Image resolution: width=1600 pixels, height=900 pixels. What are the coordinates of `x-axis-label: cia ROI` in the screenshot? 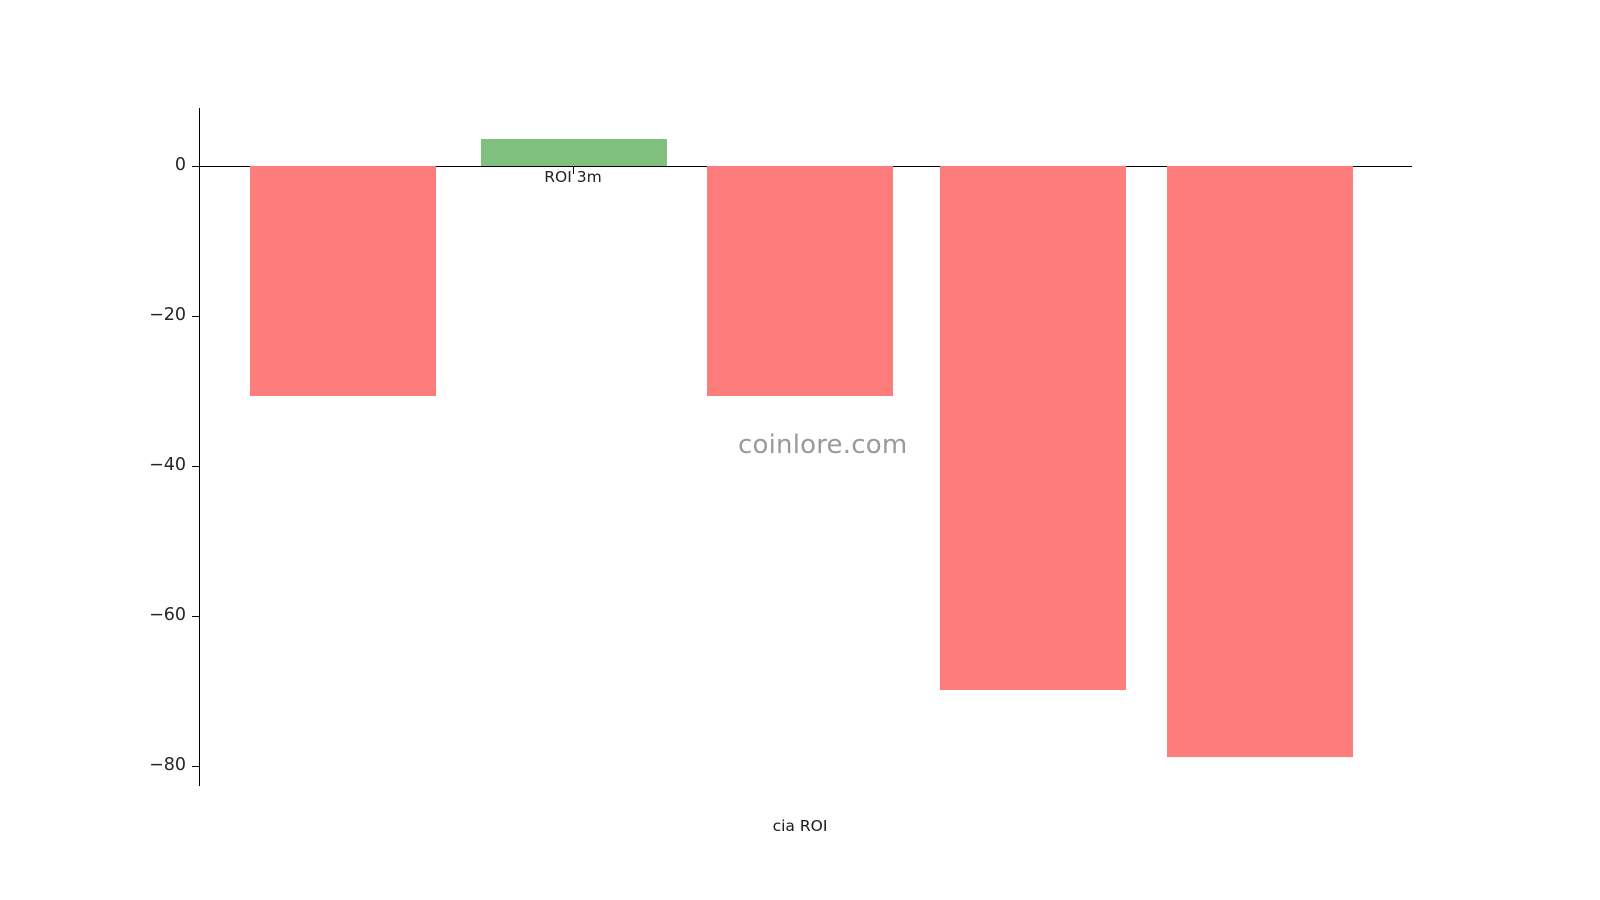 It's located at (800, 826).